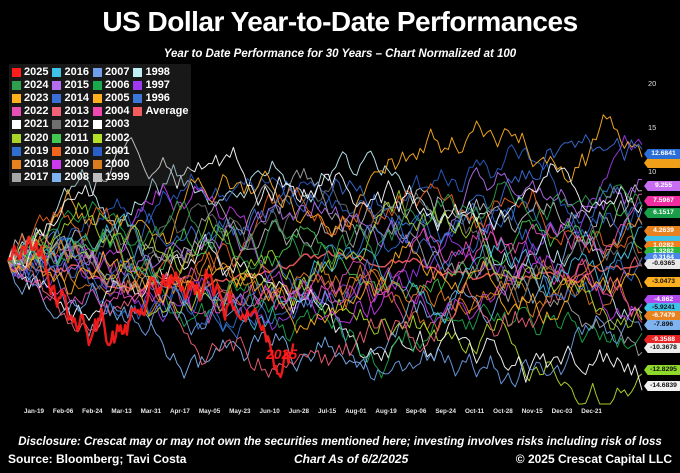  I want to click on value-badge: -7.896, so click(662, 325).